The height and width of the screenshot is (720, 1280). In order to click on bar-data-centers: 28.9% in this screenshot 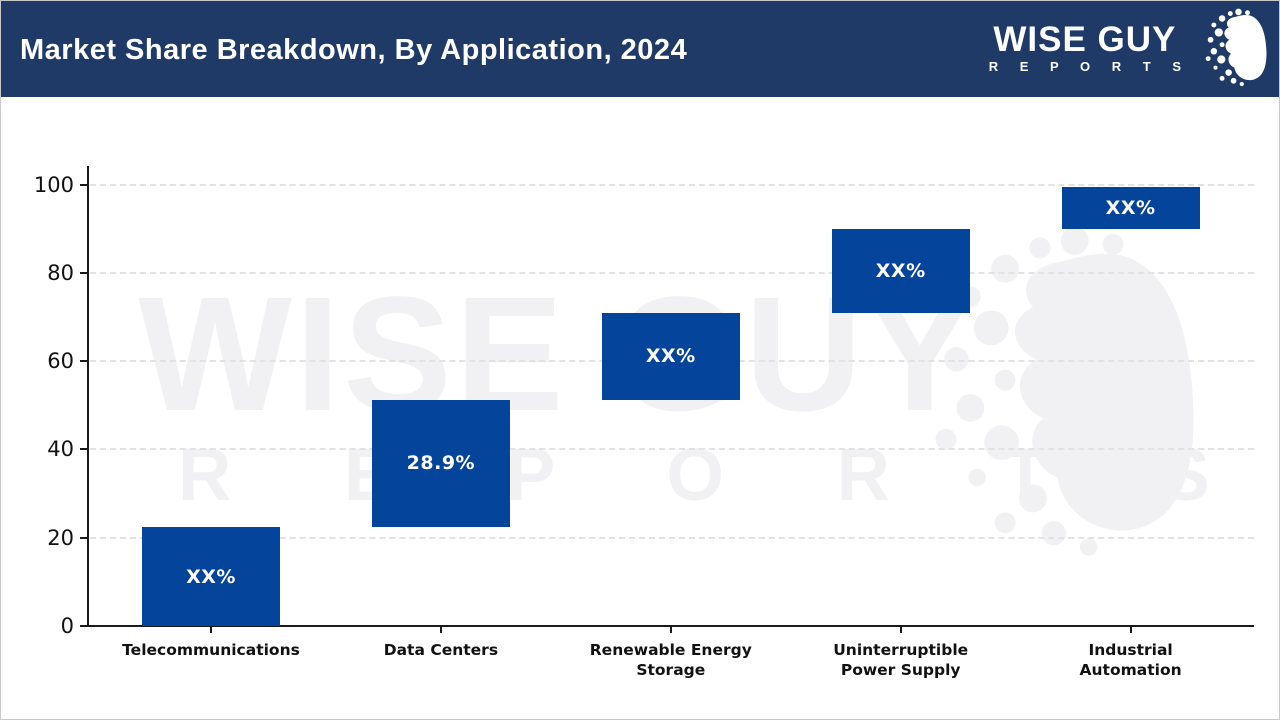, I will do `click(440, 463)`.